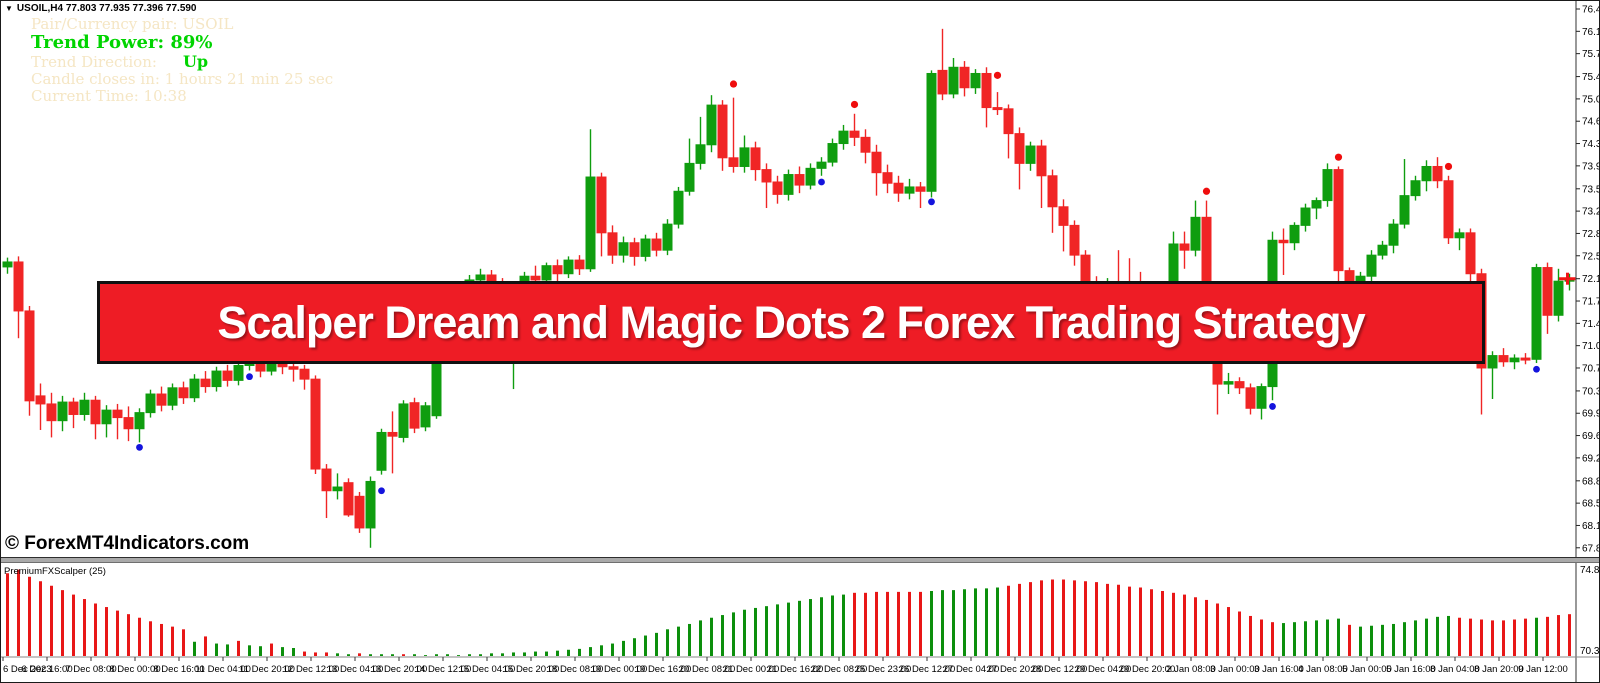  I want to click on svg-text: 67.800, so click(1591, 548).